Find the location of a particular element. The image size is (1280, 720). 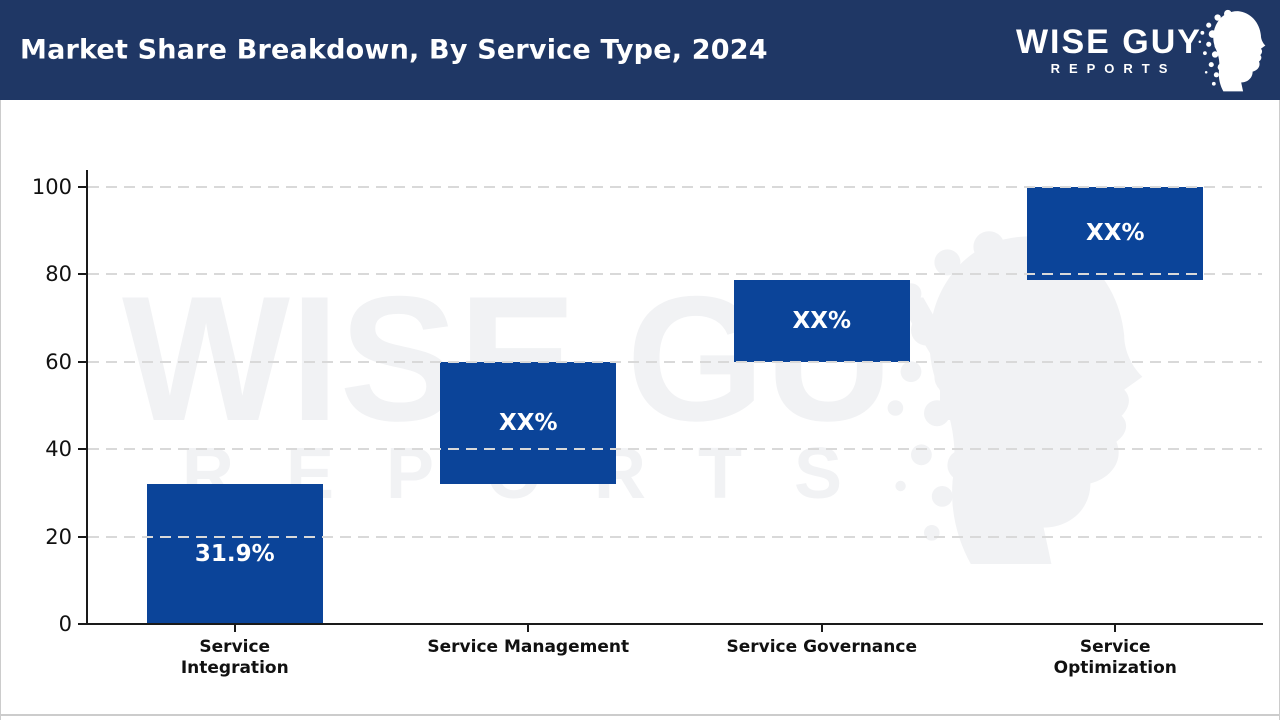

brand-subname: REPORTS is located at coordinates (1113, 68).